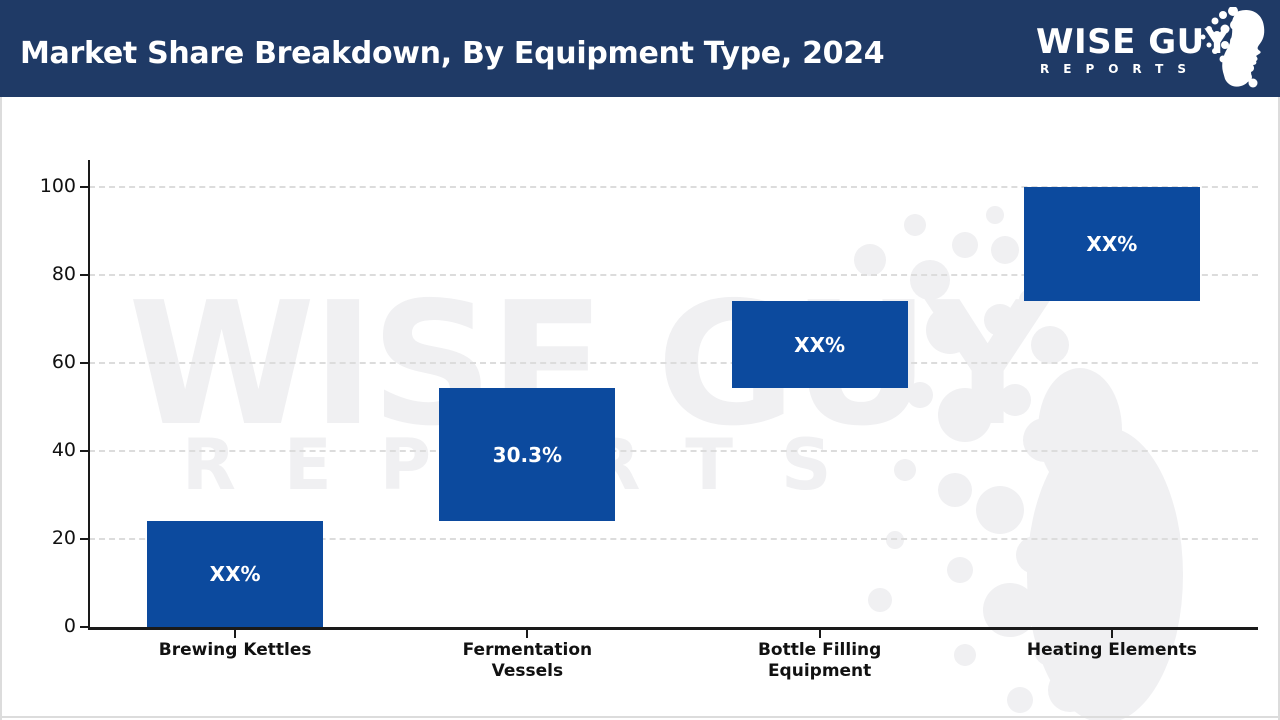  Describe the element at coordinates (57, 186) in the screenshot. I see `y-tick-label: 100` at that location.